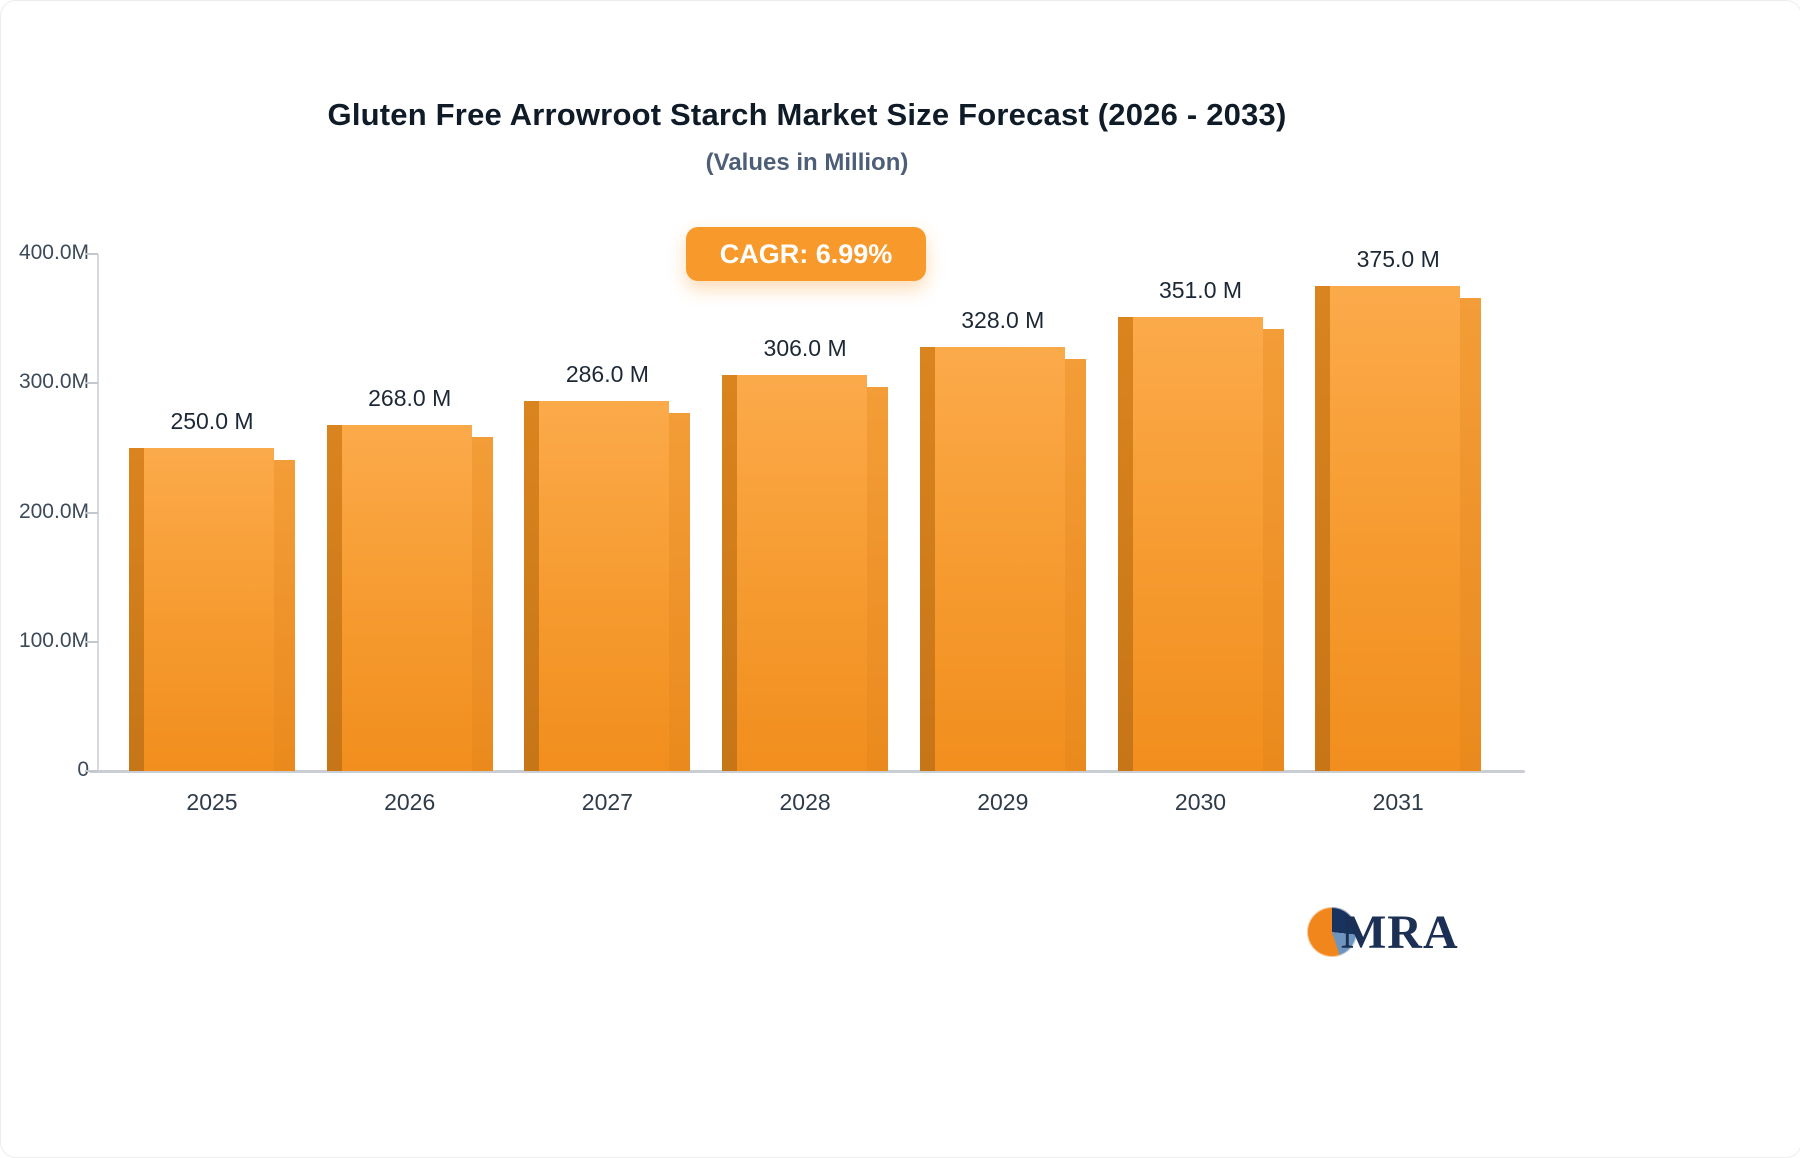 The image size is (1800, 1158). Describe the element at coordinates (53, 511) in the screenshot. I see `y-axis-tick-label: 200.0M` at that location.